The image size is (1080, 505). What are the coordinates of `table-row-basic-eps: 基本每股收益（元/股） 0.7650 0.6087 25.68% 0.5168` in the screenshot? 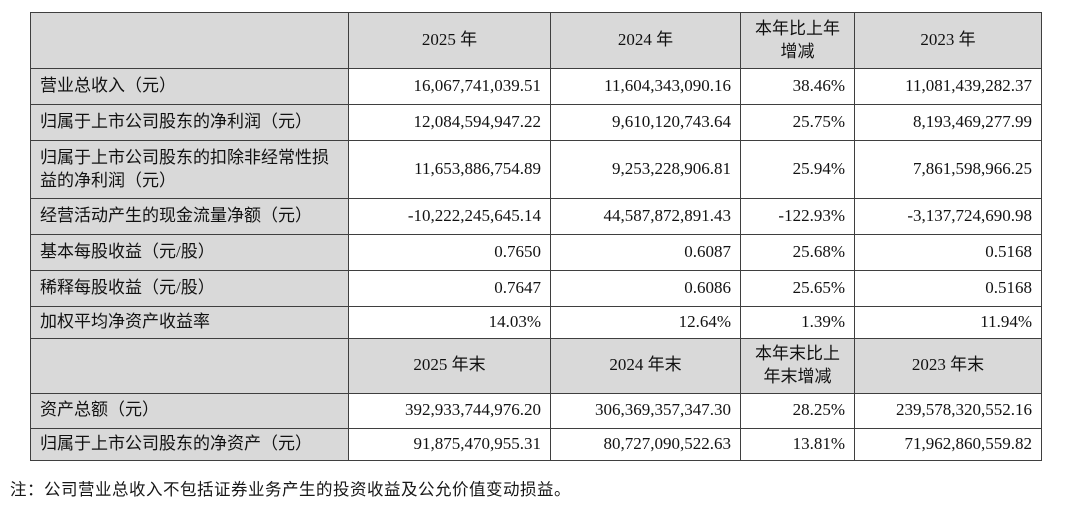 It's located at (536, 252).